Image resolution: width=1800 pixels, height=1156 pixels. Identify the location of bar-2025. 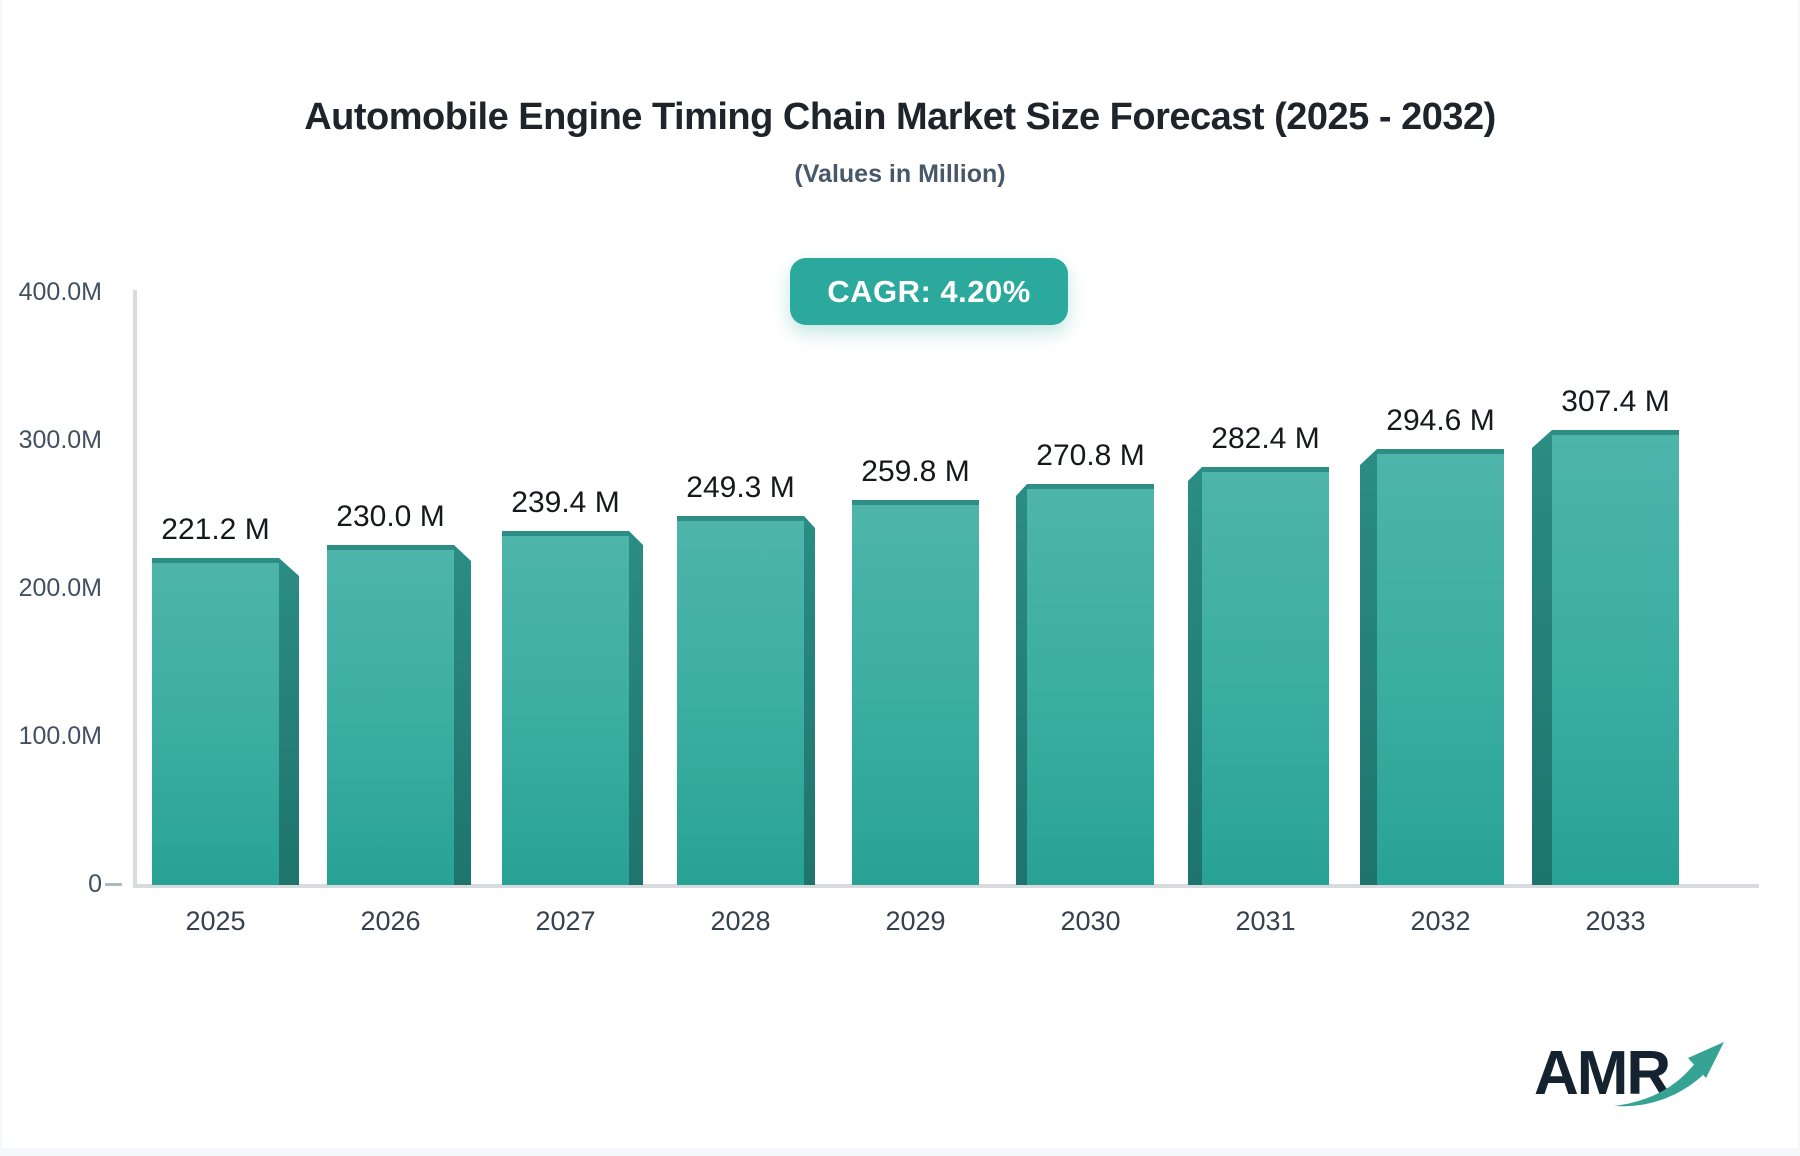
(215, 721).